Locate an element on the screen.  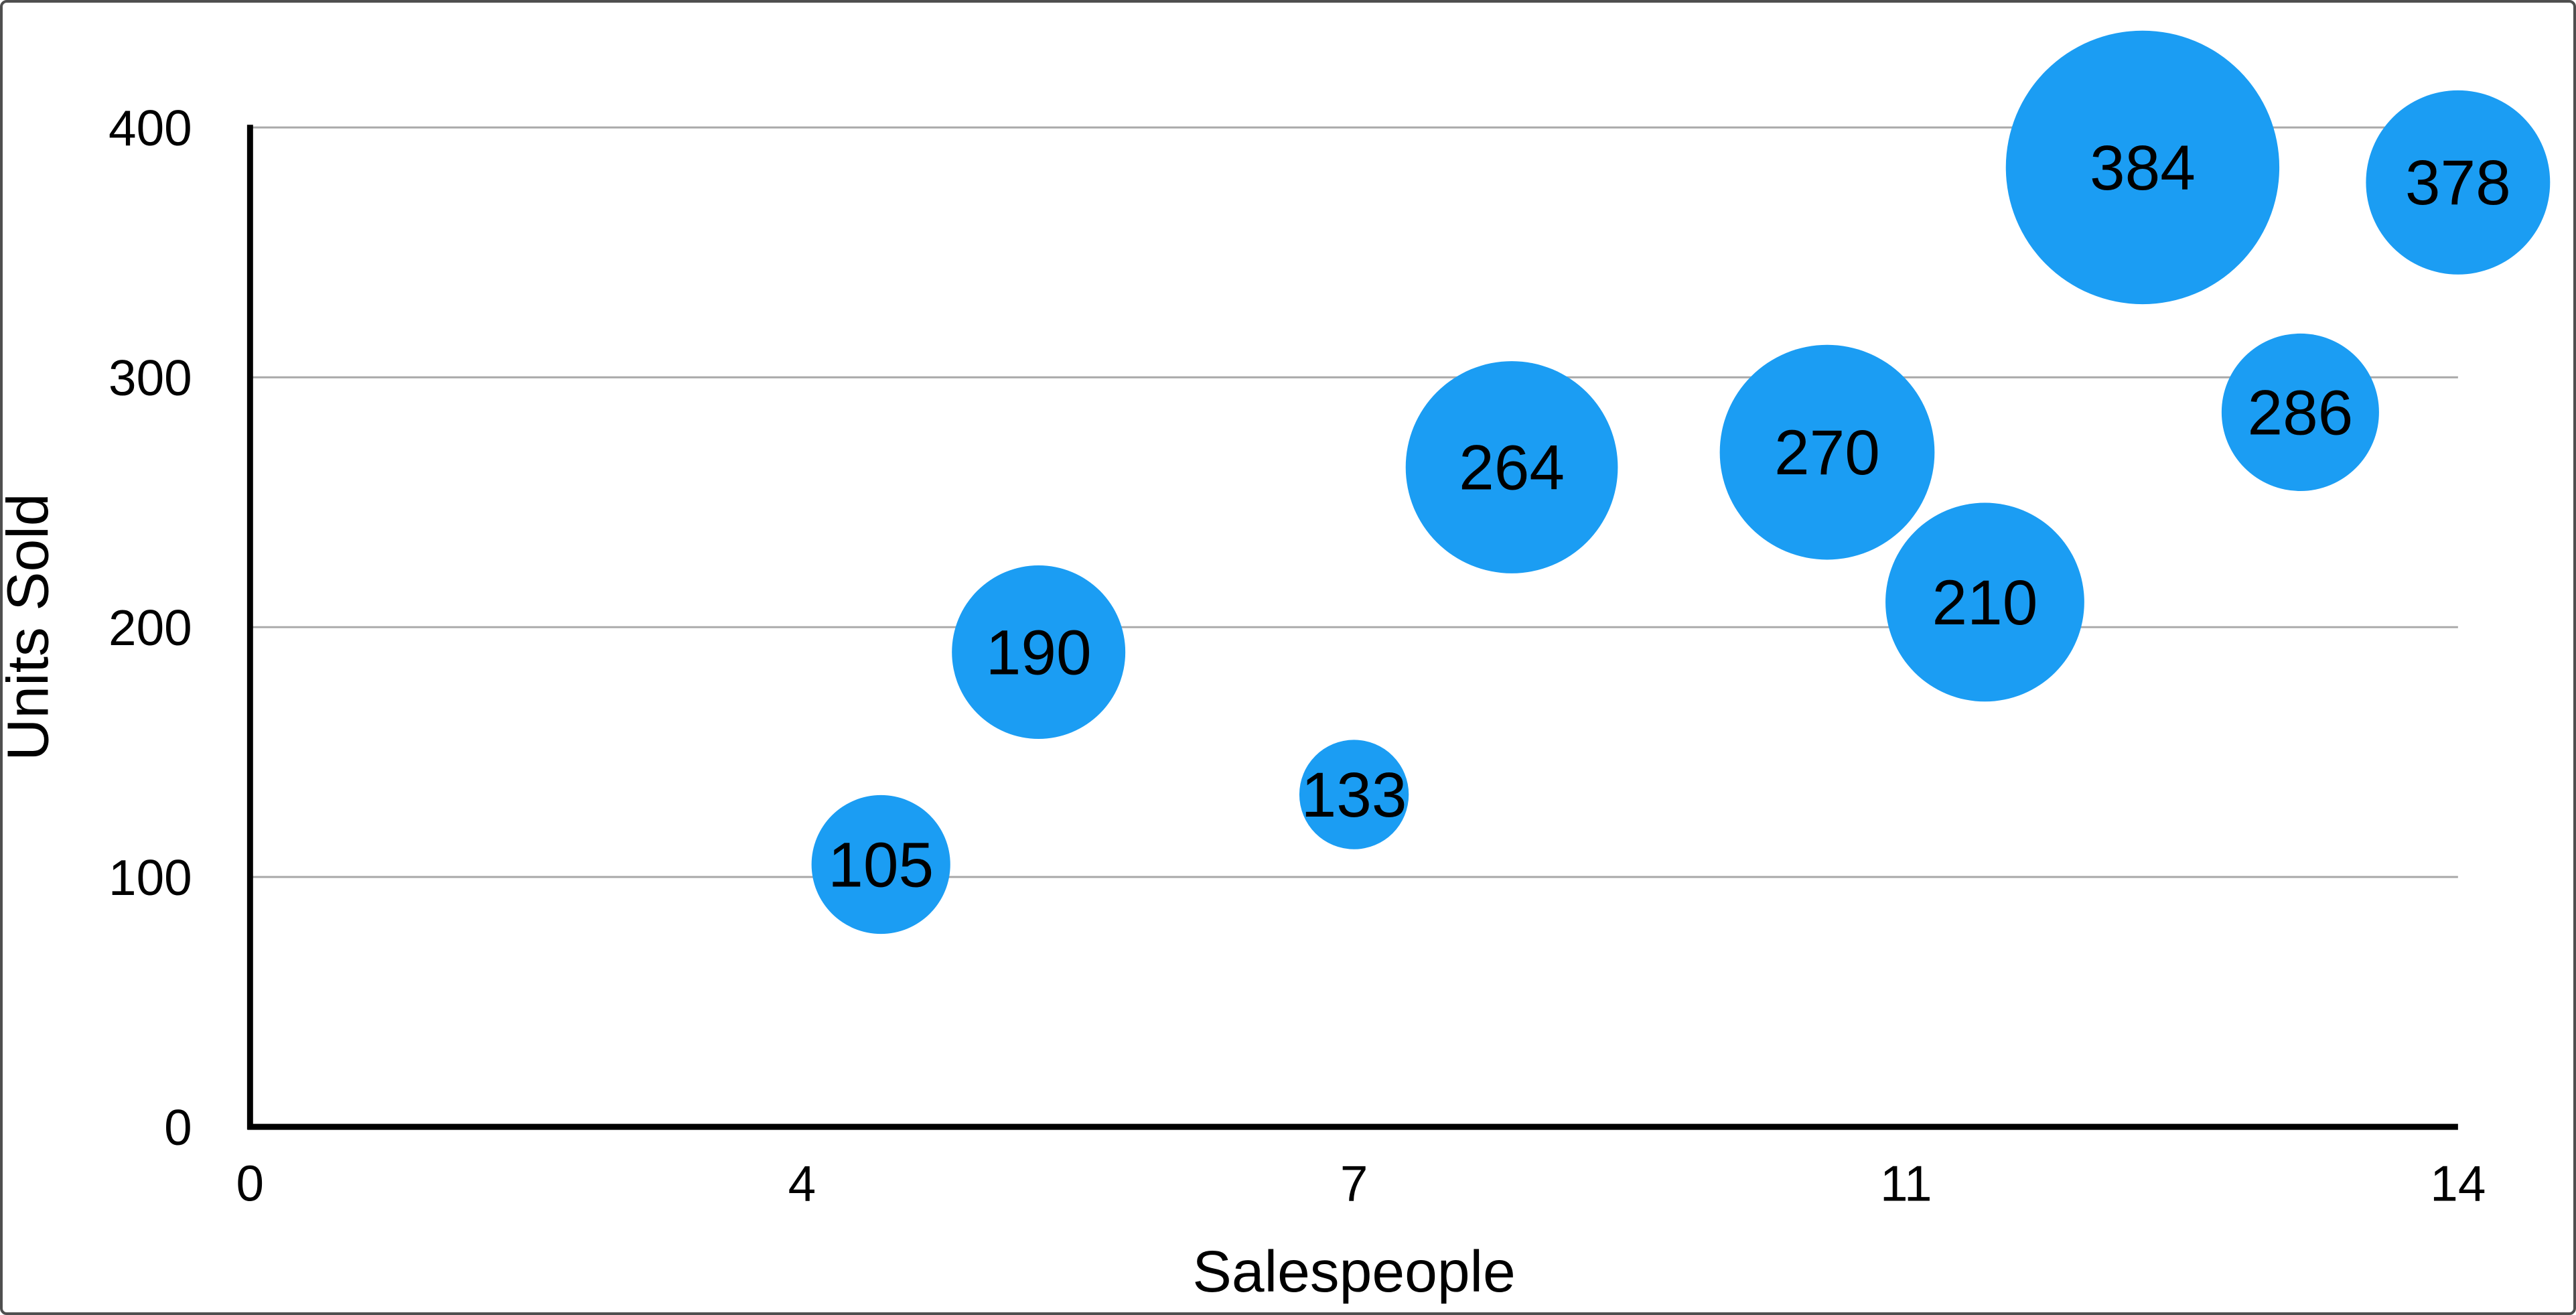
y-tick-label-300: 300 is located at coordinates (150, 378).